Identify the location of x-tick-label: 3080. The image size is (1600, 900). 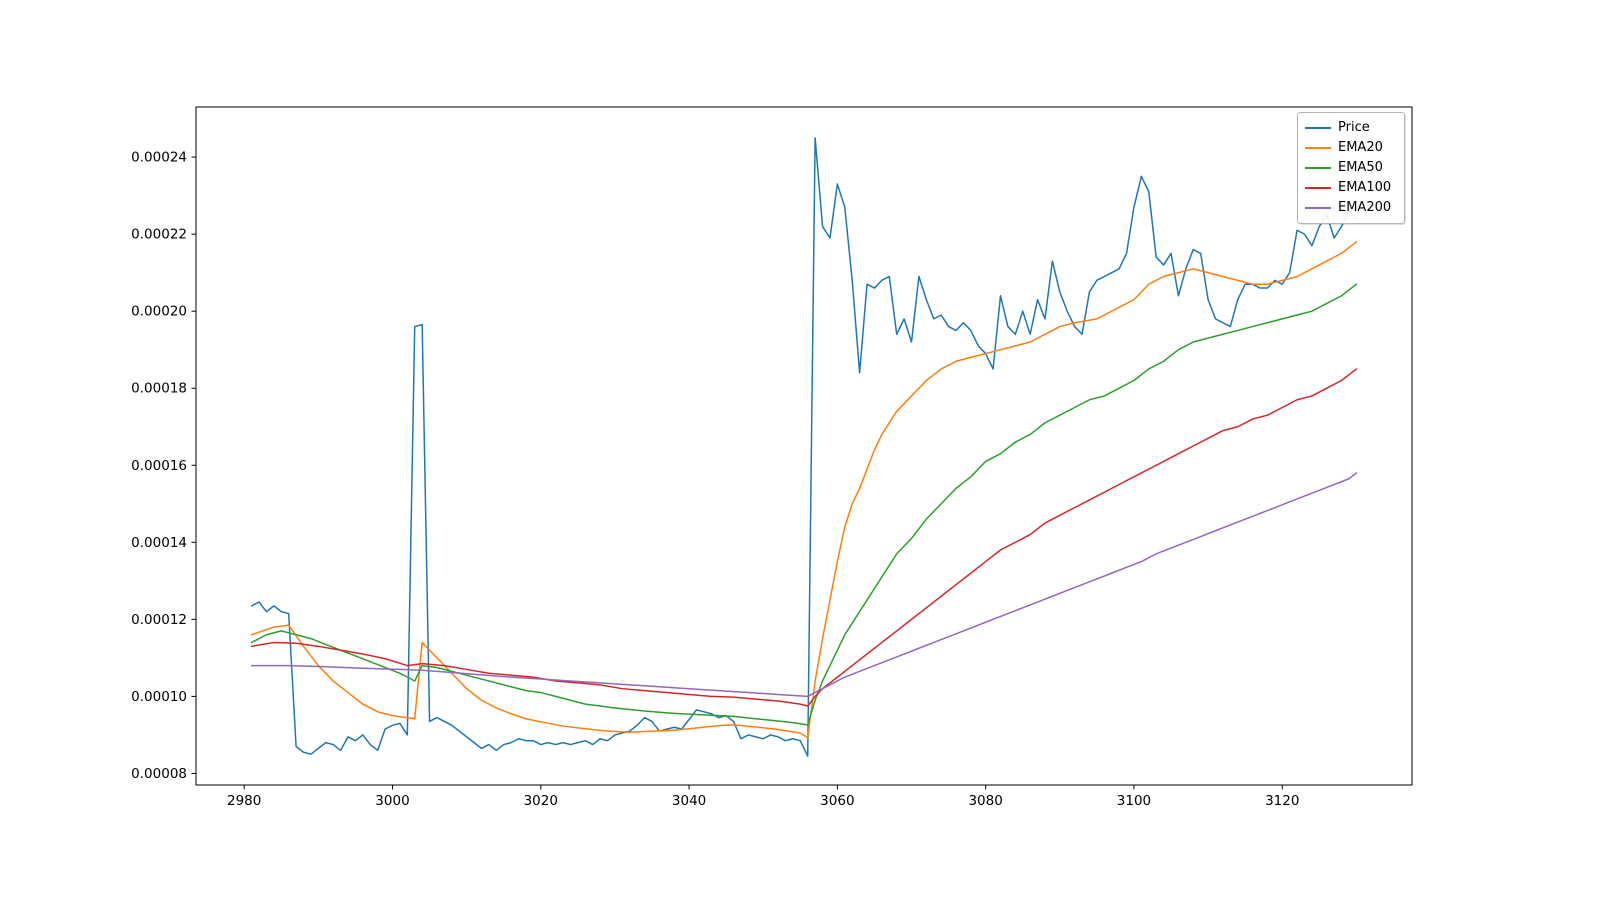
(985, 801).